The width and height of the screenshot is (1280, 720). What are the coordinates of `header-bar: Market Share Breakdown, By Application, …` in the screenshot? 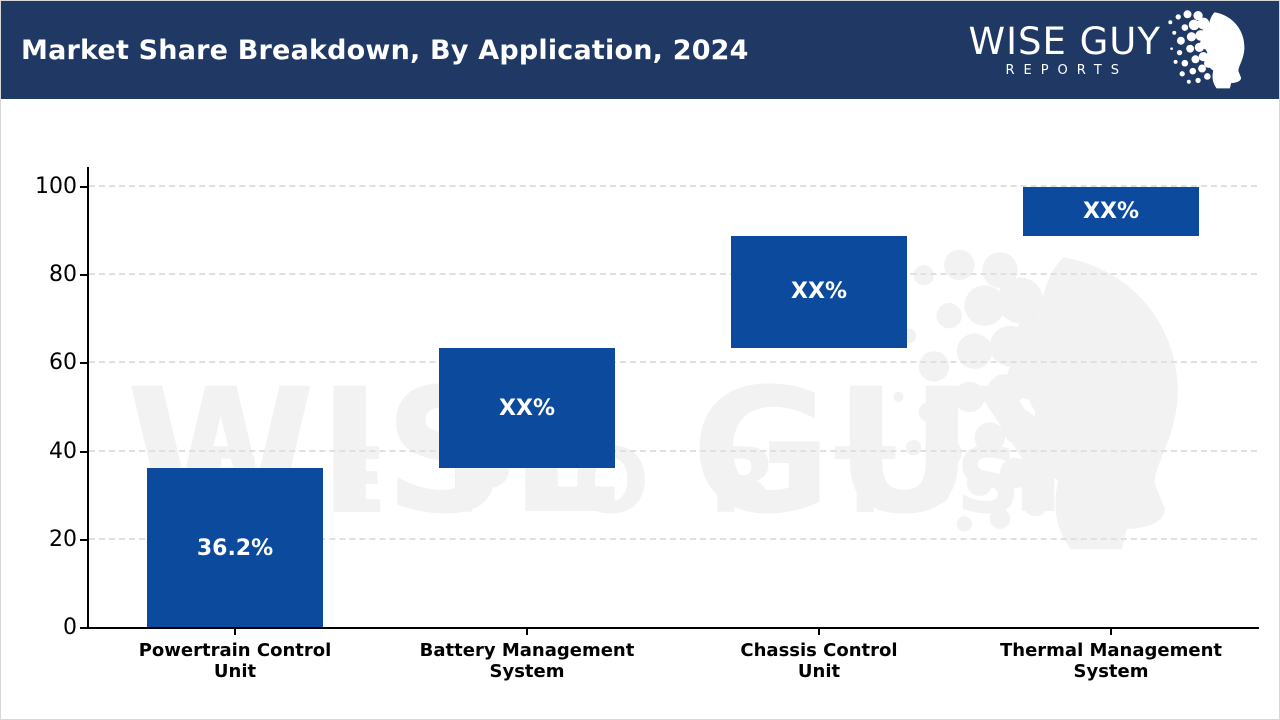 It's located at (640, 50).